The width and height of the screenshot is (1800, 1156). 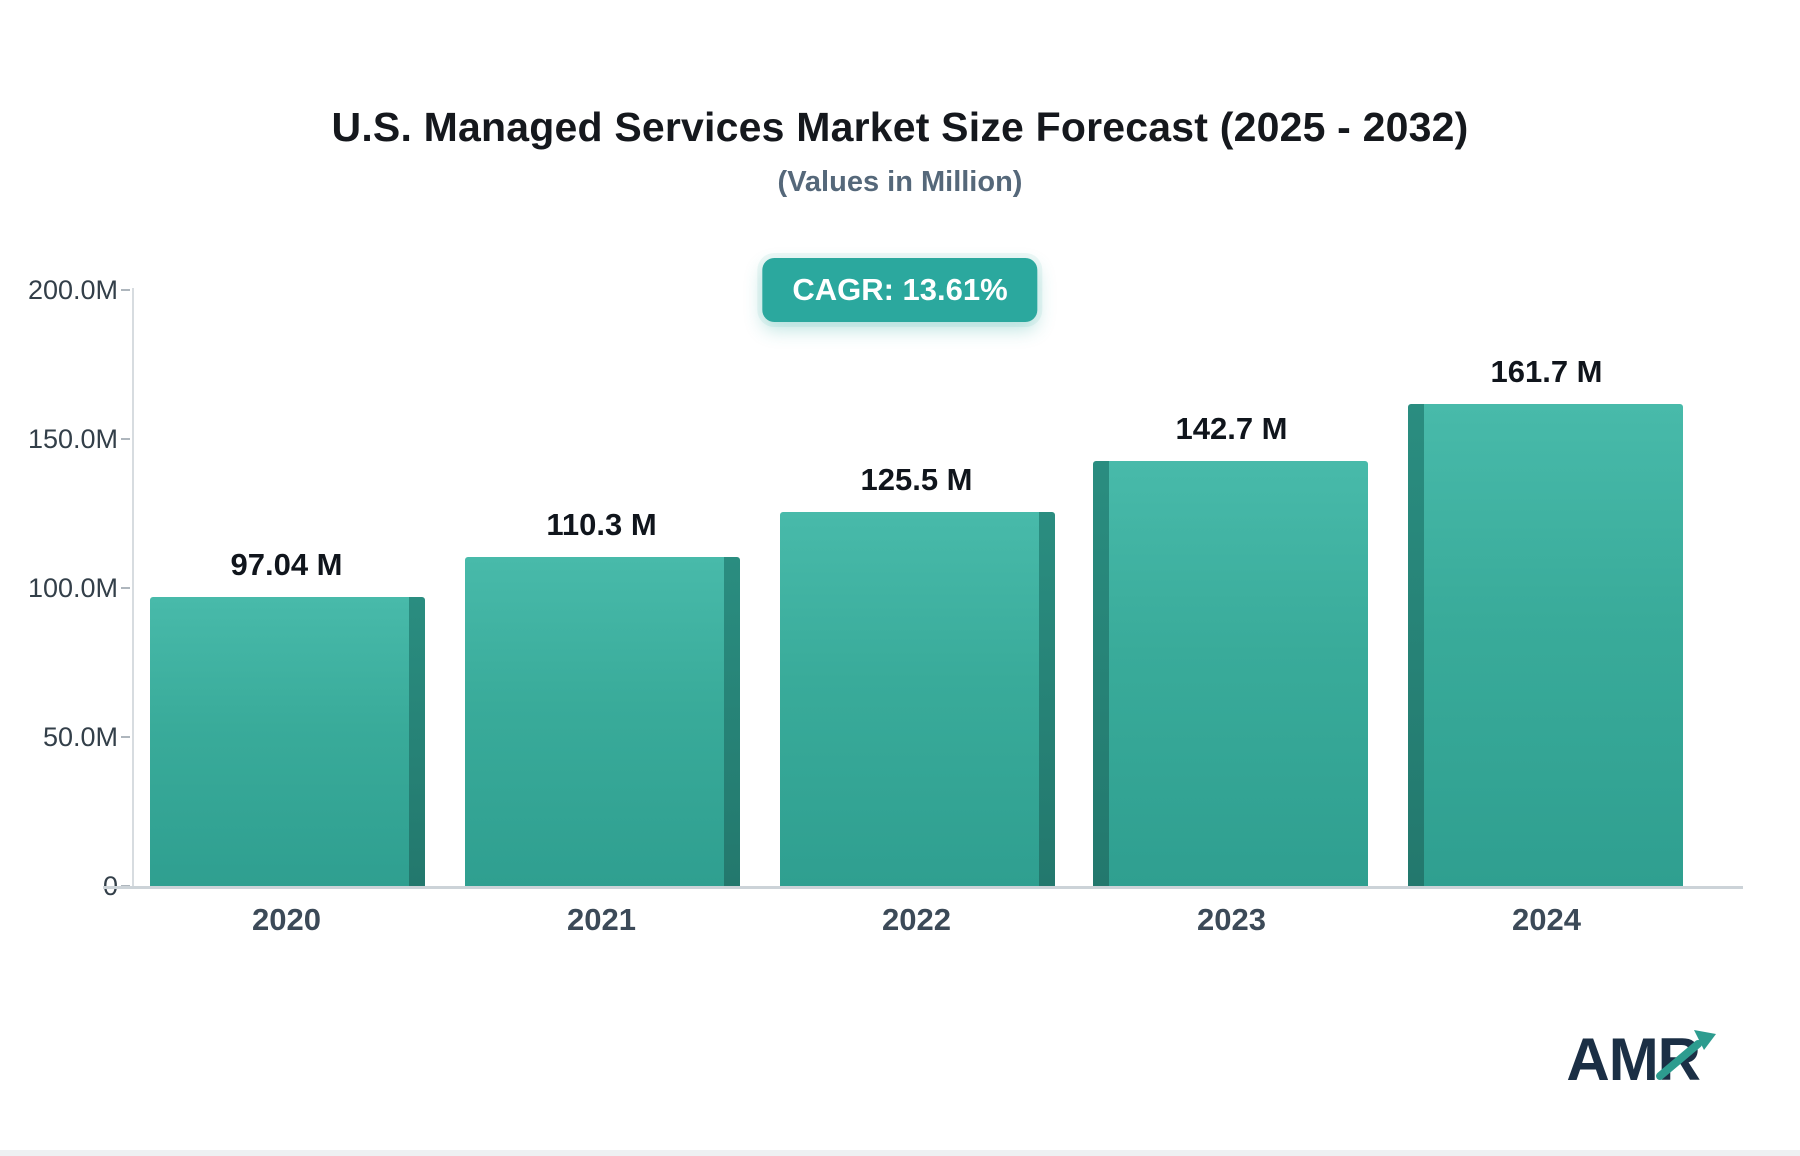 What do you see at coordinates (287, 588) in the screenshot?
I see `bar-group-2020: 97.04 M` at bounding box center [287, 588].